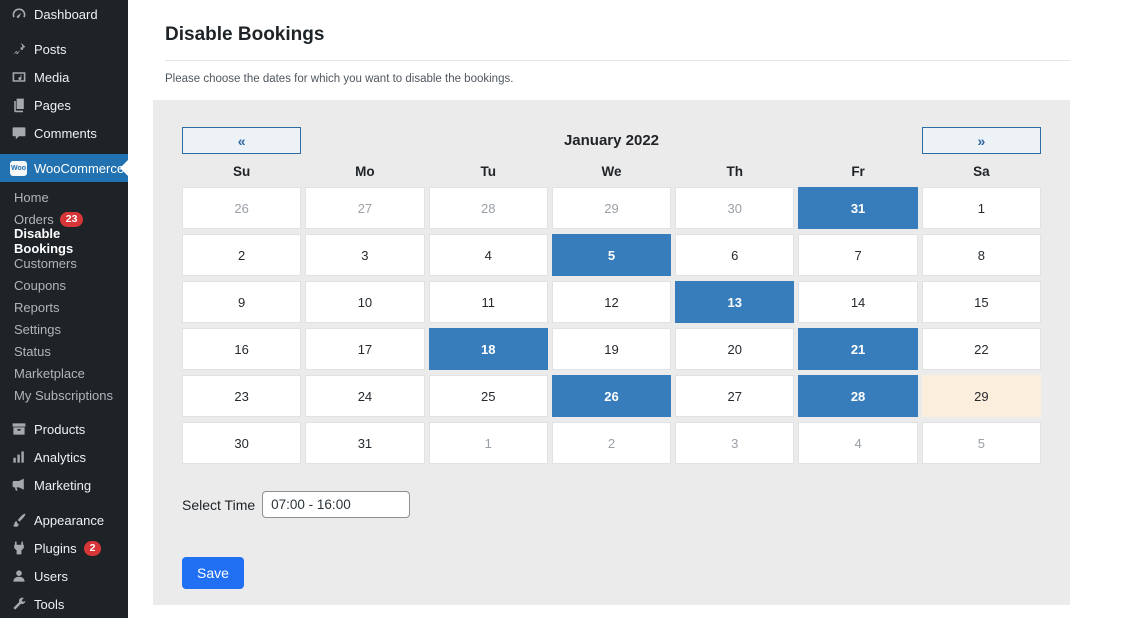 The width and height of the screenshot is (1124, 618). What do you see at coordinates (858, 302) in the screenshot?
I see `calendar-day: 14` at bounding box center [858, 302].